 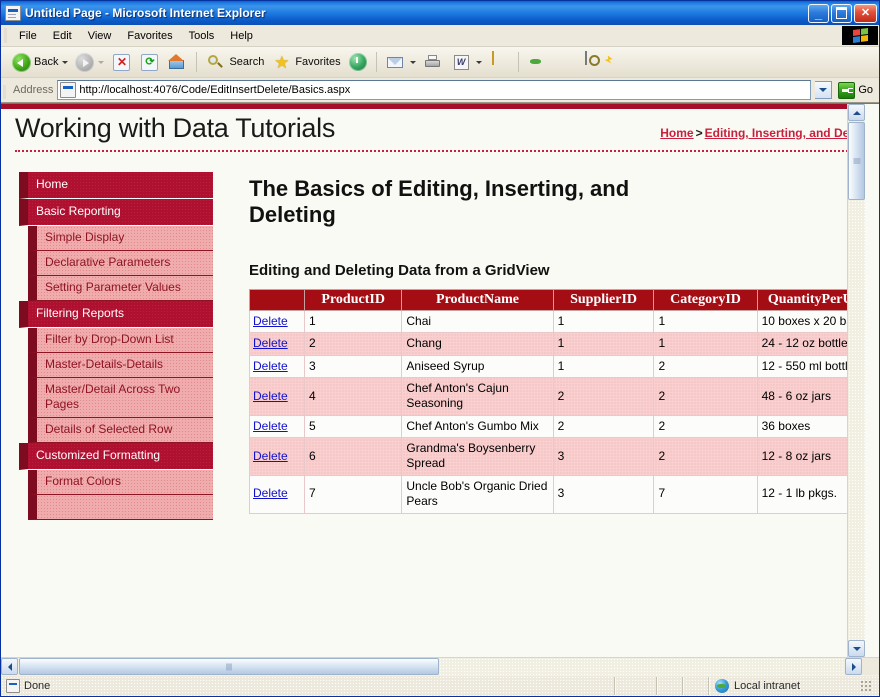 I want to click on menu-item-view: View, so click(x=99, y=35).